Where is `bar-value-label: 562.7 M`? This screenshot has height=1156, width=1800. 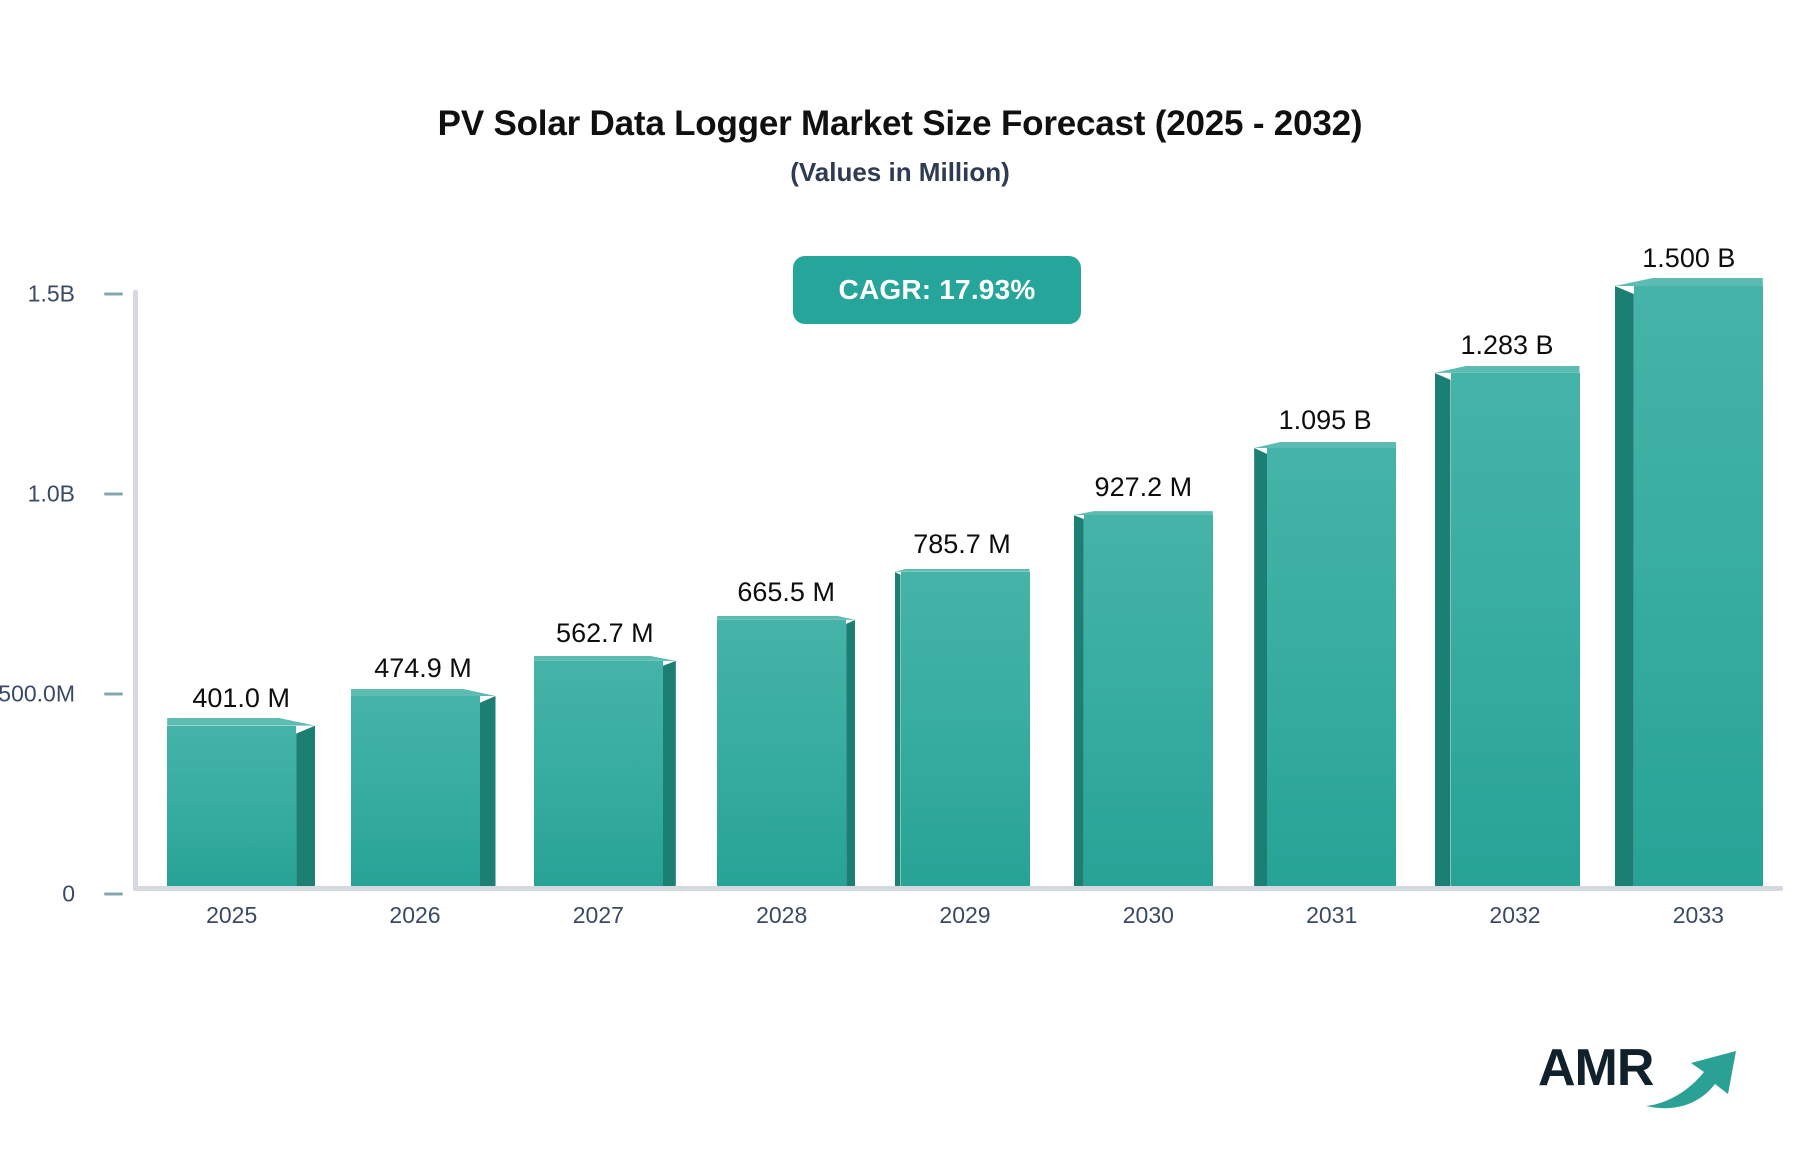 bar-value-label: 562.7 M is located at coordinates (605, 632).